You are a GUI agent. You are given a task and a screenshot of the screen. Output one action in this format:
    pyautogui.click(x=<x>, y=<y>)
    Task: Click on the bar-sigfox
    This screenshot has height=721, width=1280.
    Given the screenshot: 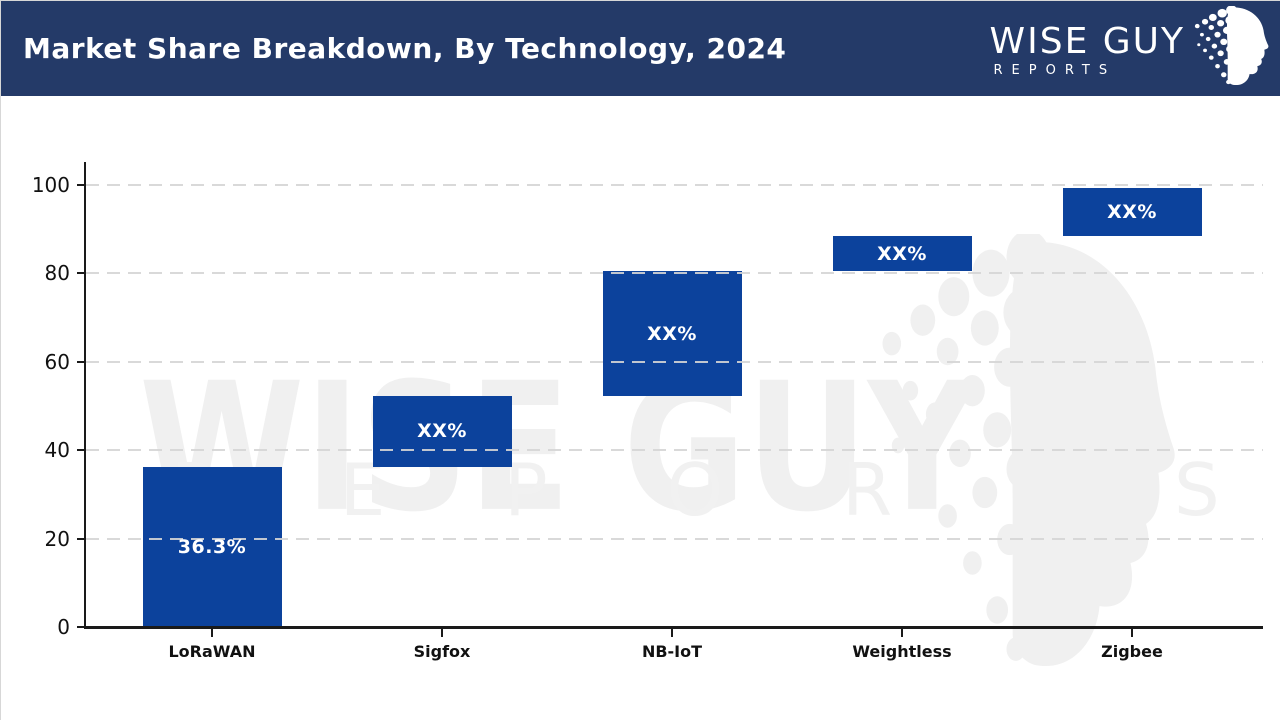 What is the action you would take?
    pyautogui.click(x=442, y=431)
    